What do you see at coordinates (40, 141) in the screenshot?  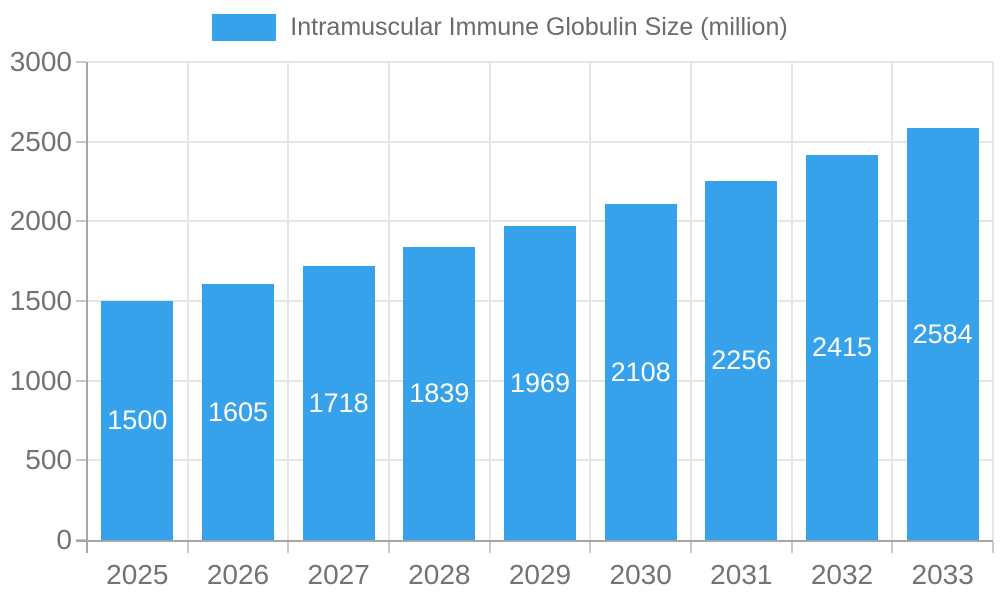 I see `y-axis-tick-label: 2500` at bounding box center [40, 141].